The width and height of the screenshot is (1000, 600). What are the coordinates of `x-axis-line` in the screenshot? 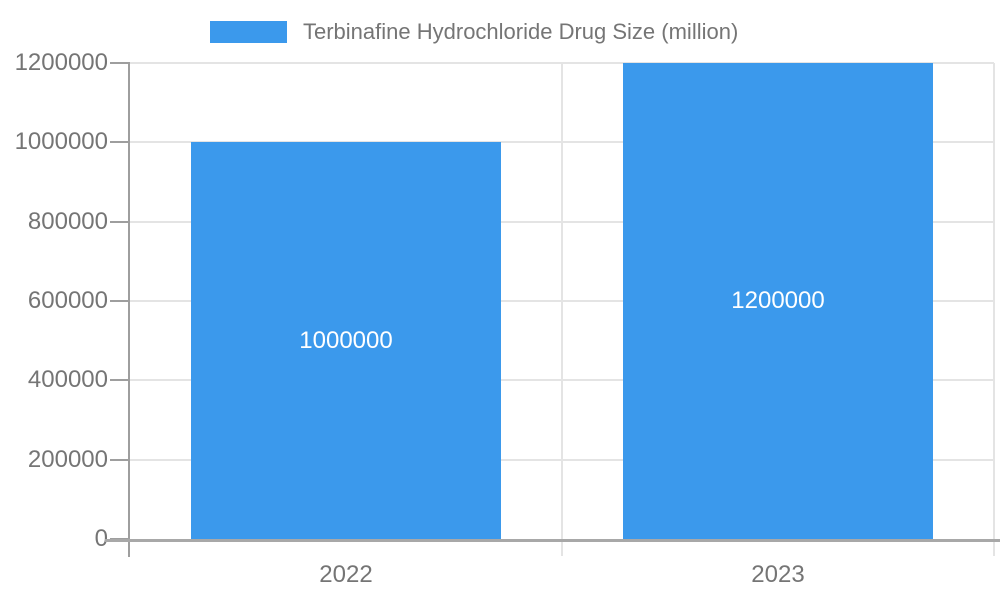 It's located at (552, 540).